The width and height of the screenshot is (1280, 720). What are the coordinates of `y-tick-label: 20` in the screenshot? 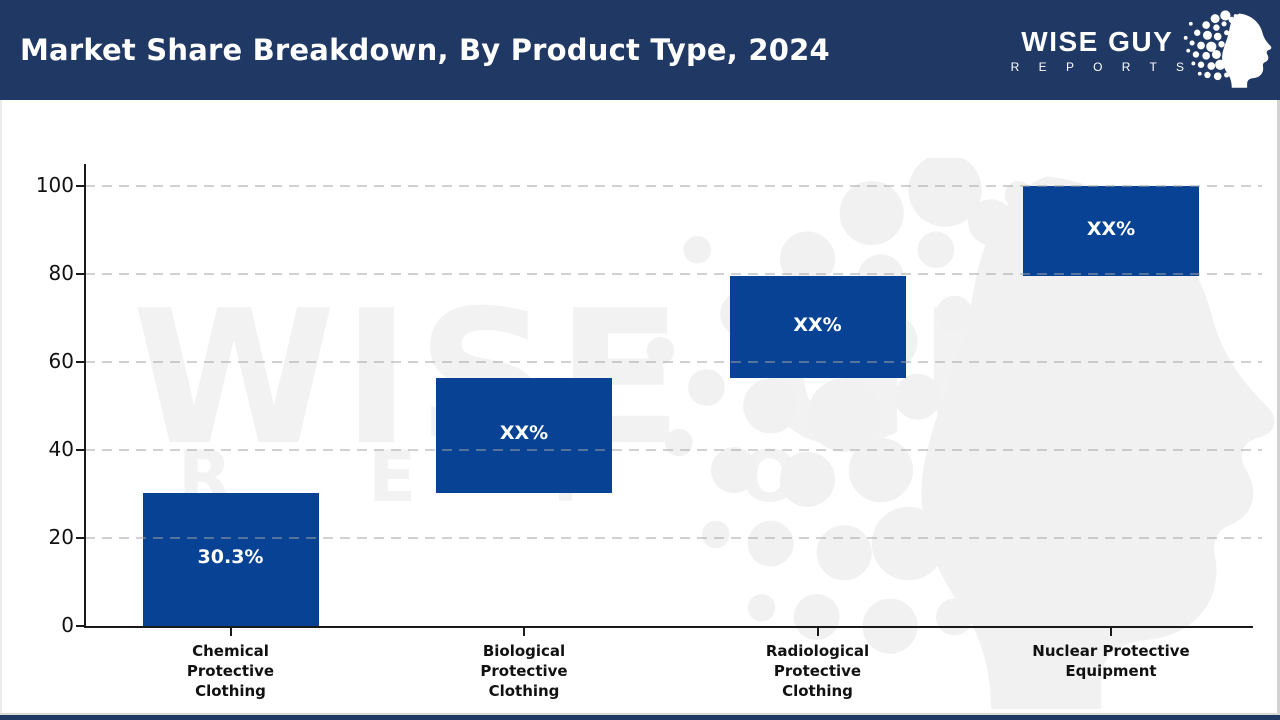 It's located at (61, 537).